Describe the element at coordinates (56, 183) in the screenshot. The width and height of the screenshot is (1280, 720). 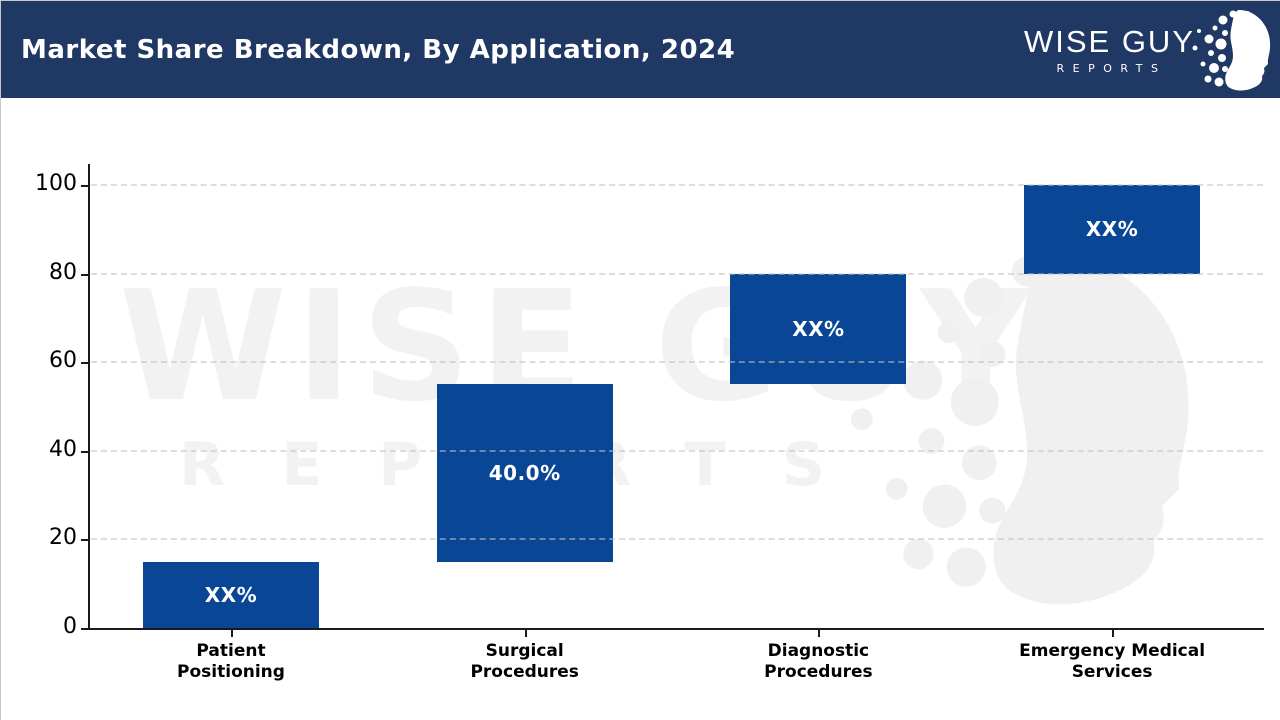
I see `y-tick-label: 100` at that location.